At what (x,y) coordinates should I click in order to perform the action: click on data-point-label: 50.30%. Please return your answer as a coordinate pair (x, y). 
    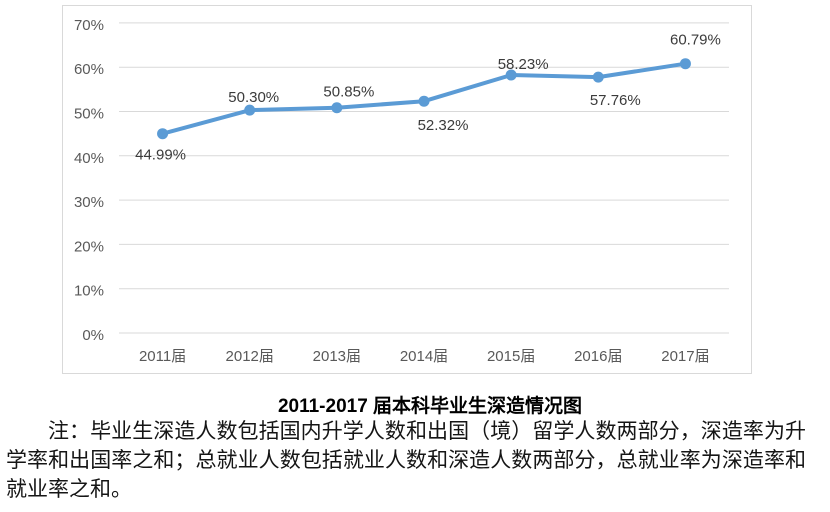
    Looking at the image, I should click on (253, 97).